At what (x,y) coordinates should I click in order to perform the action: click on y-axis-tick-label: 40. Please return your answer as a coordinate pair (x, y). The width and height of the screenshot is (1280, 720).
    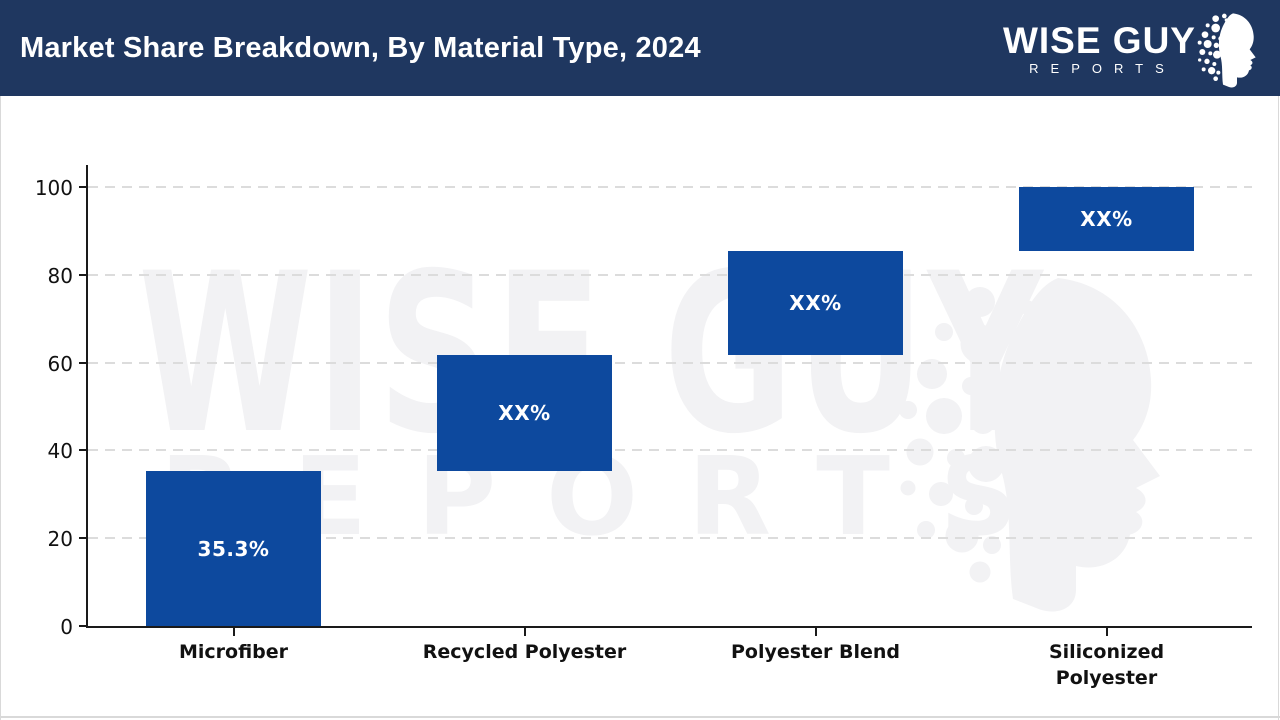
    Looking at the image, I should click on (60, 451).